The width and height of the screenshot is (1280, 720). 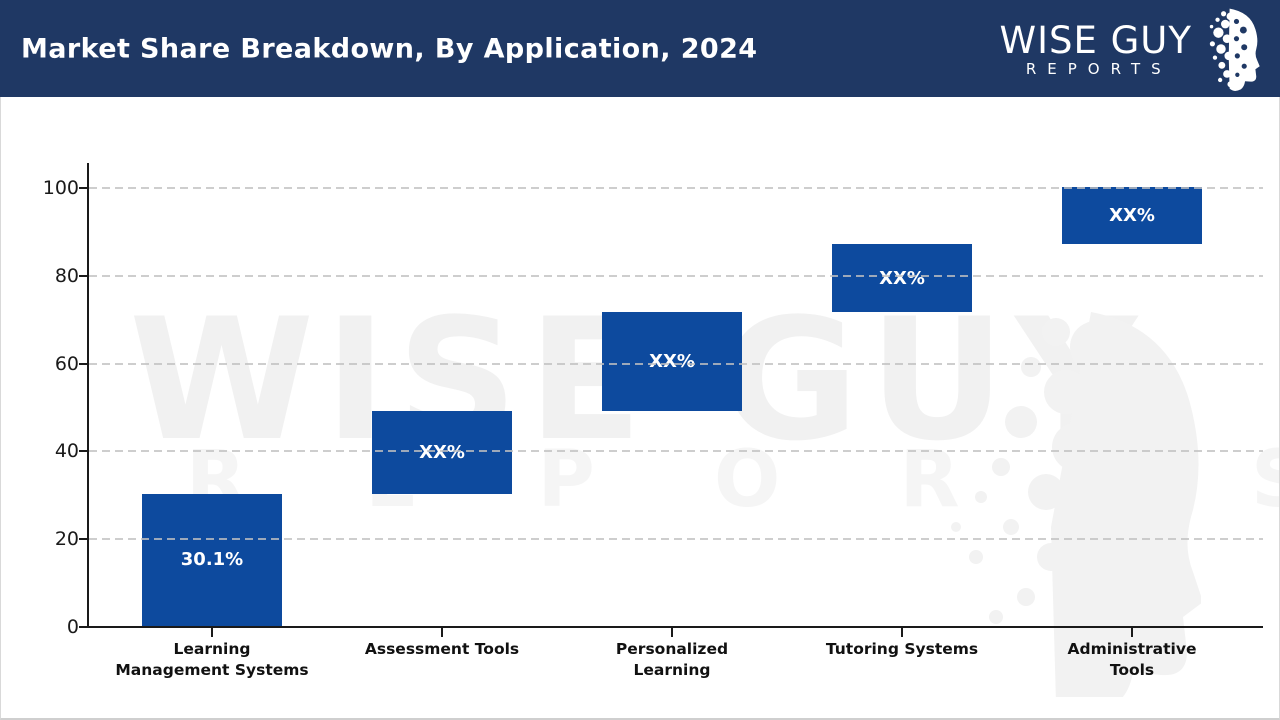 What do you see at coordinates (1095, 40) in the screenshot?
I see `logo-wordmark: WISE GUY` at bounding box center [1095, 40].